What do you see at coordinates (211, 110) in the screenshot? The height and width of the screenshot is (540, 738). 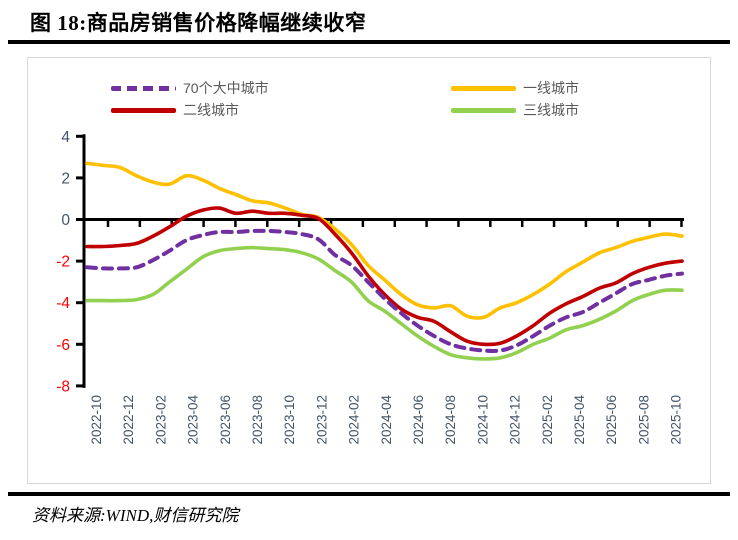 I see `legend-label: 二线城市` at bounding box center [211, 110].